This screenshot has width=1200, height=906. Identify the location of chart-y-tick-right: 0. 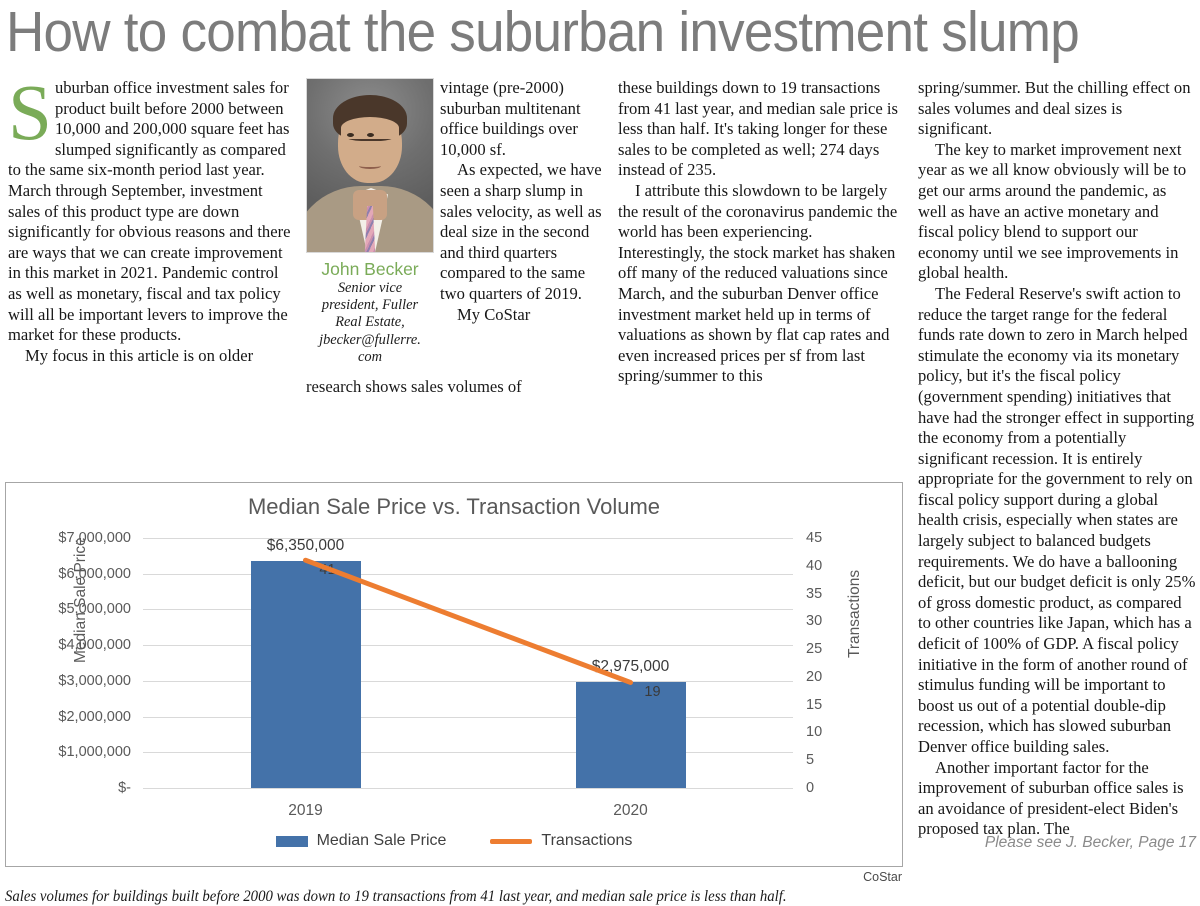
(810, 788).